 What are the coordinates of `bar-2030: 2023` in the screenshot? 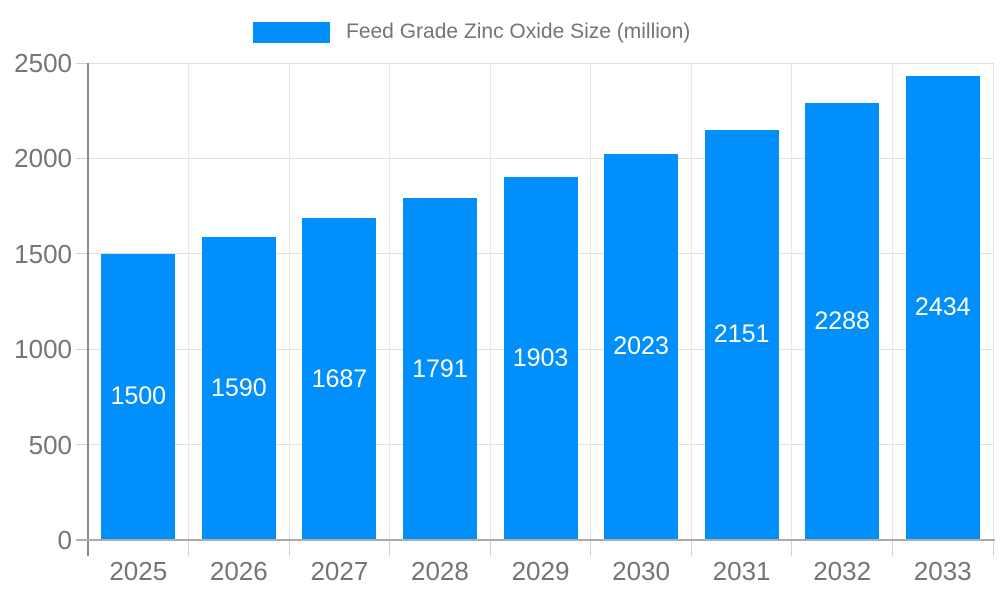 It's located at (641, 347).